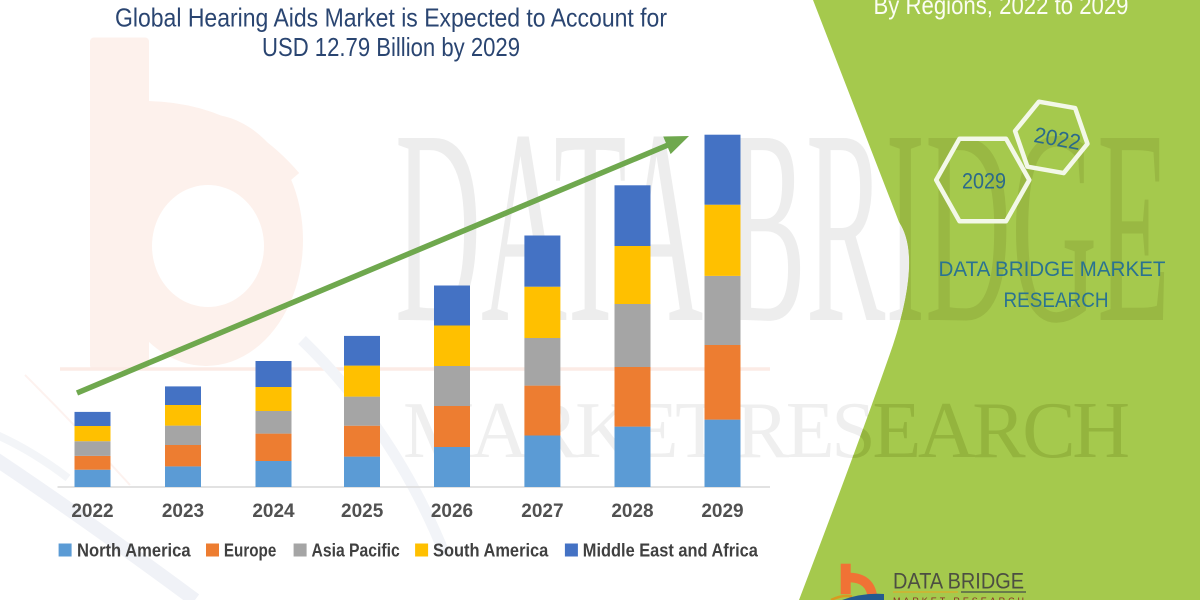  I want to click on svg-text: Europe, so click(250, 551).